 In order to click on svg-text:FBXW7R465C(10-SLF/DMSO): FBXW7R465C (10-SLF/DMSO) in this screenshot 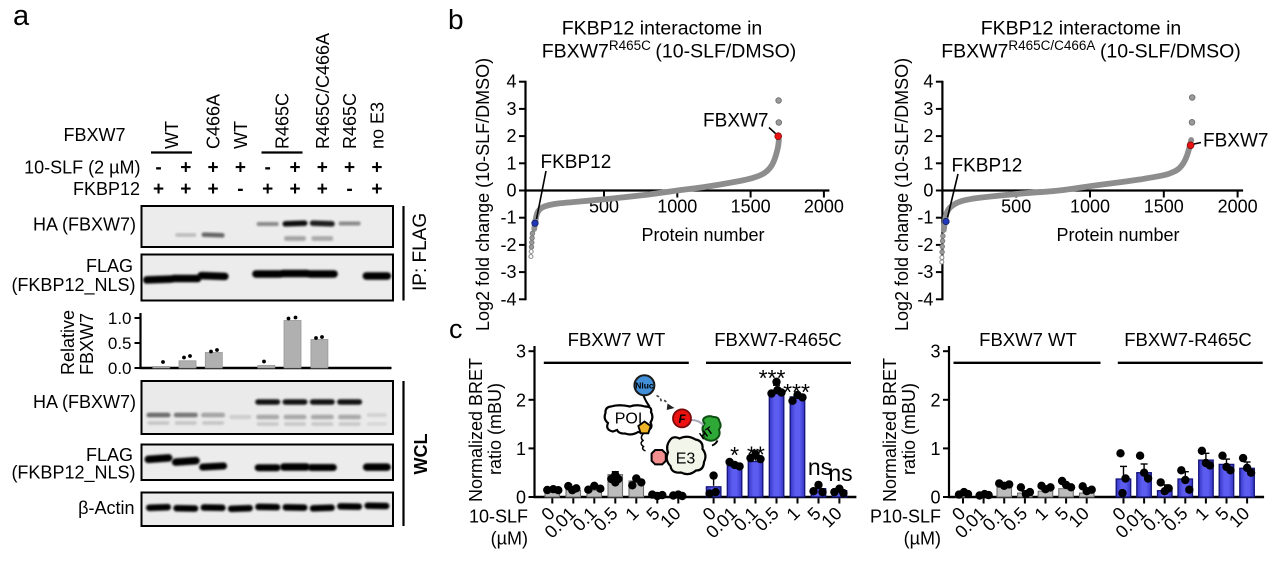, I will do `click(669, 50)`.